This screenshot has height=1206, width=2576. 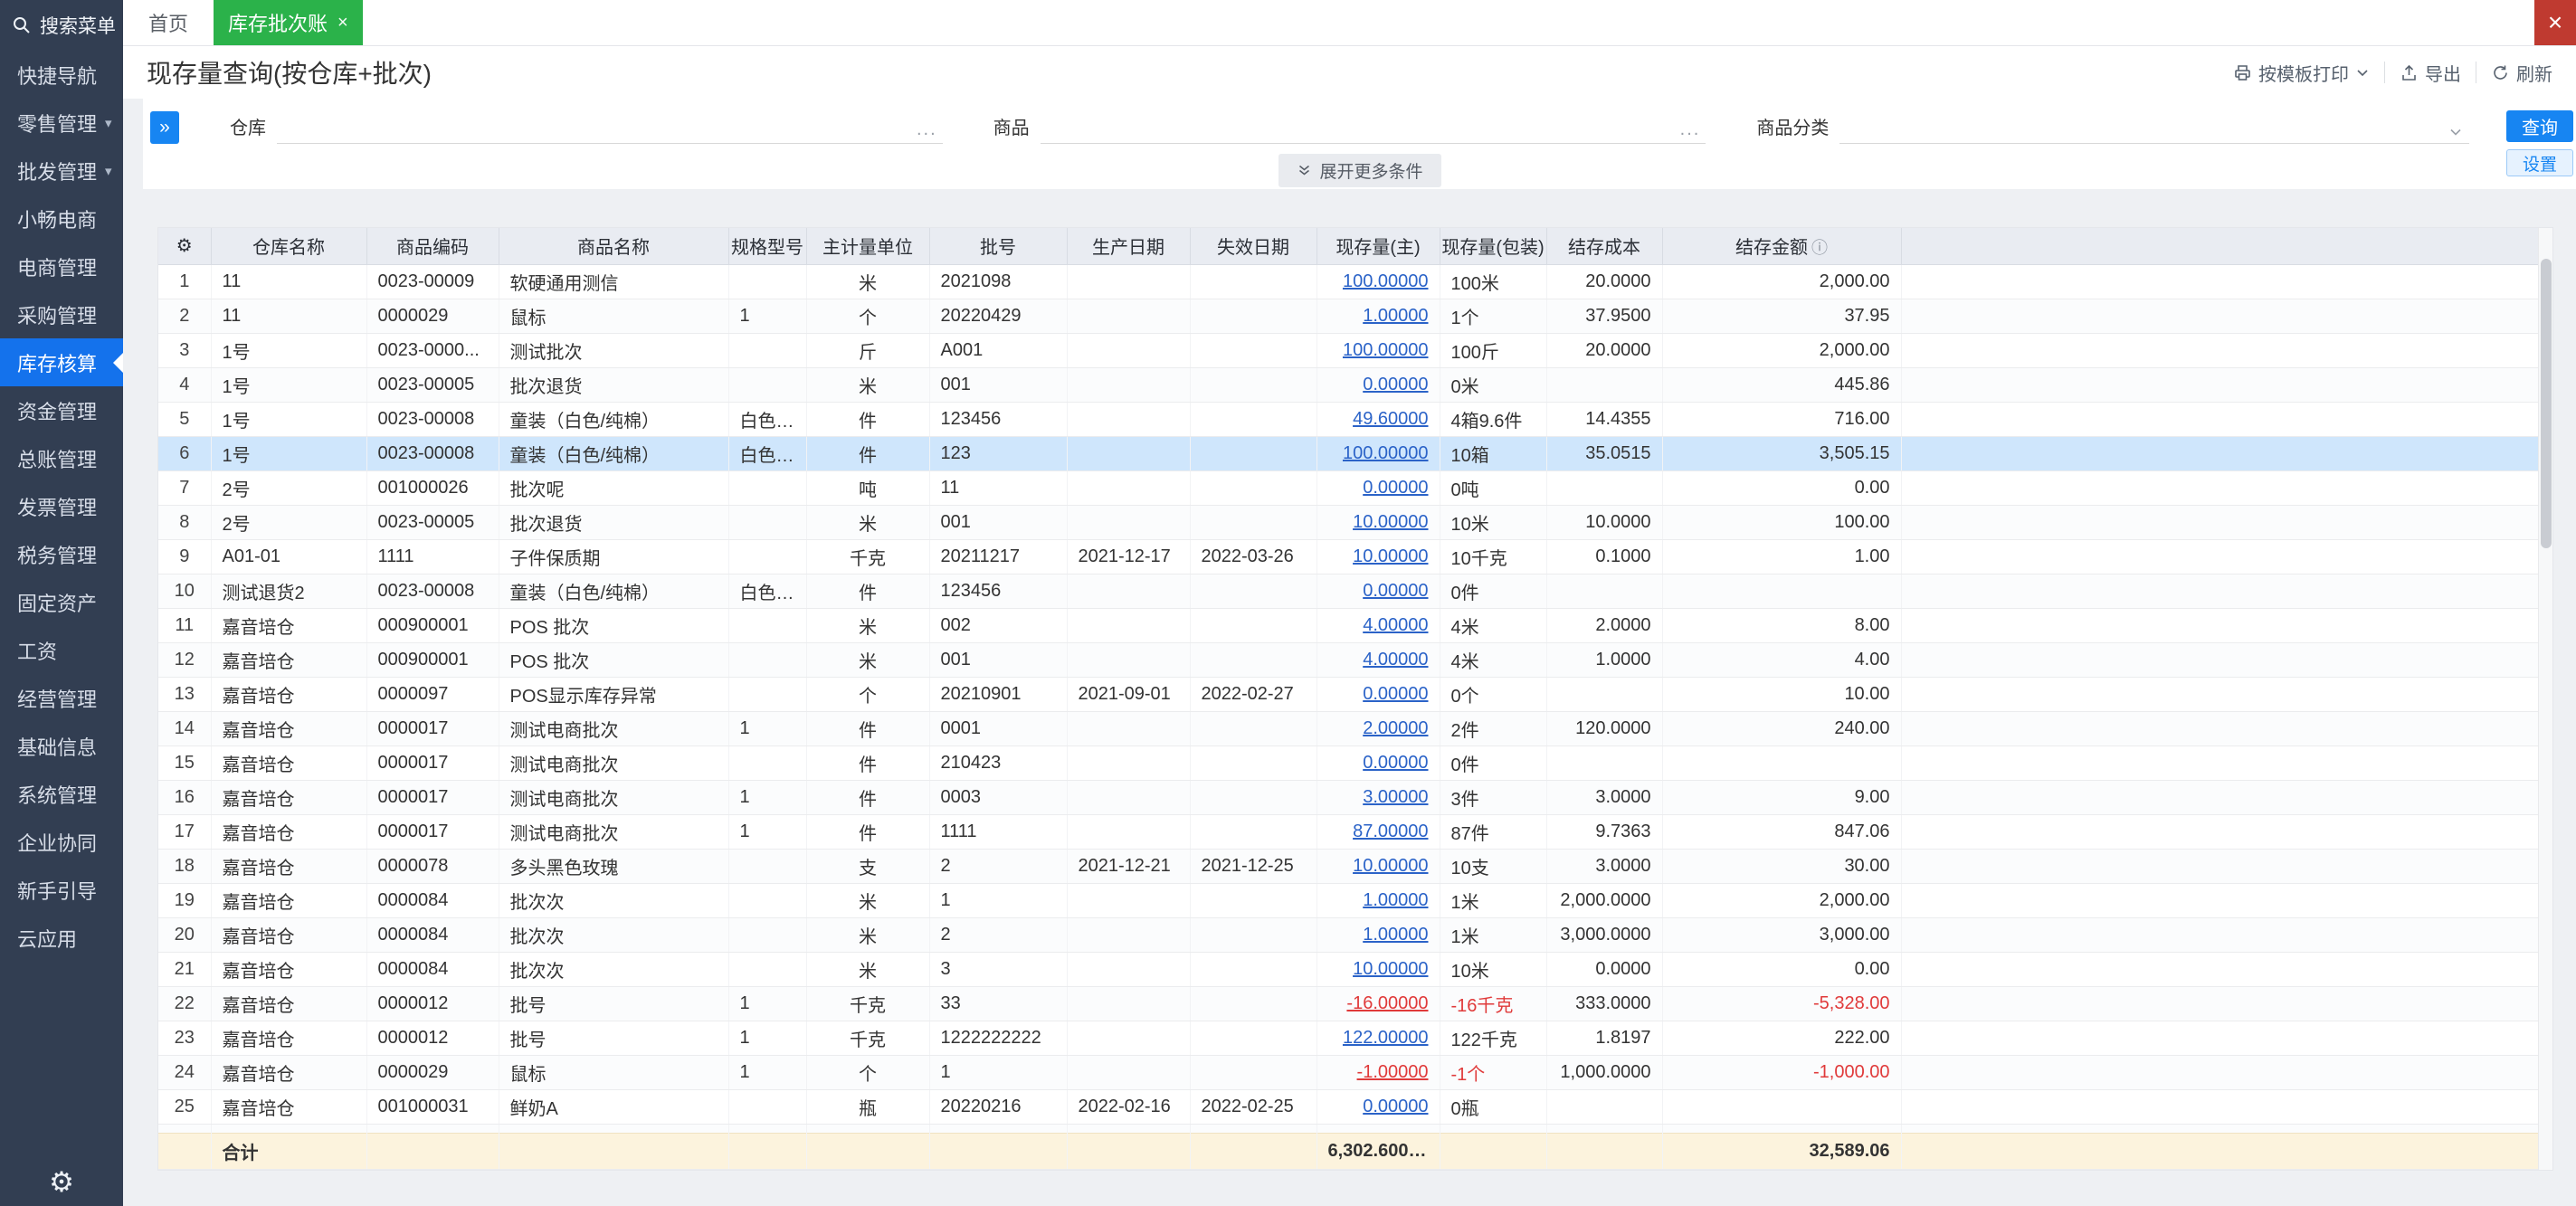 What do you see at coordinates (998, 246) in the screenshot?
I see `column-header-批号: 批号` at bounding box center [998, 246].